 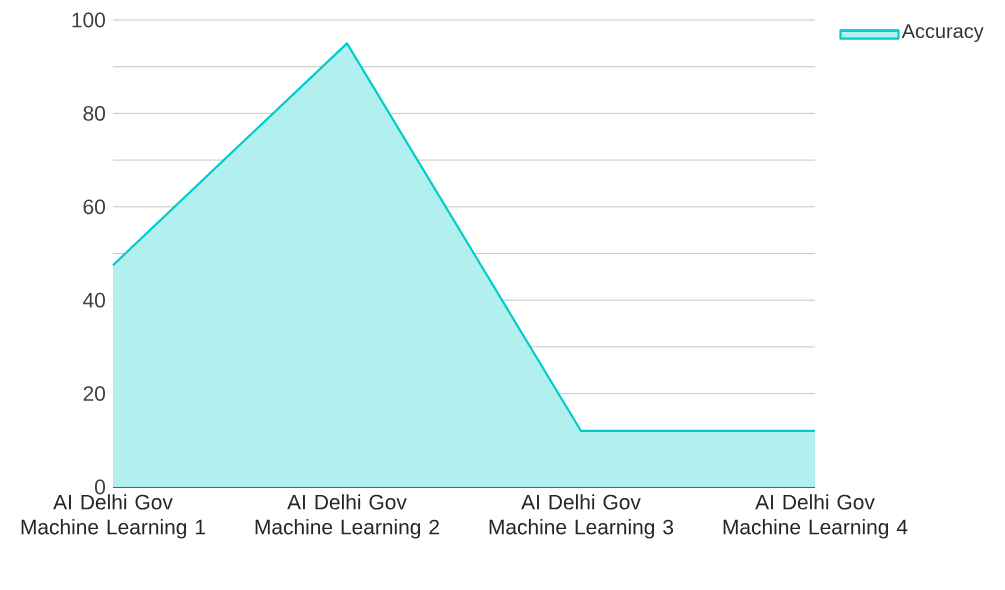 What do you see at coordinates (94, 300) in the screenshot?
I see `y-tick-label: 40` at bounding box center [94, 300].